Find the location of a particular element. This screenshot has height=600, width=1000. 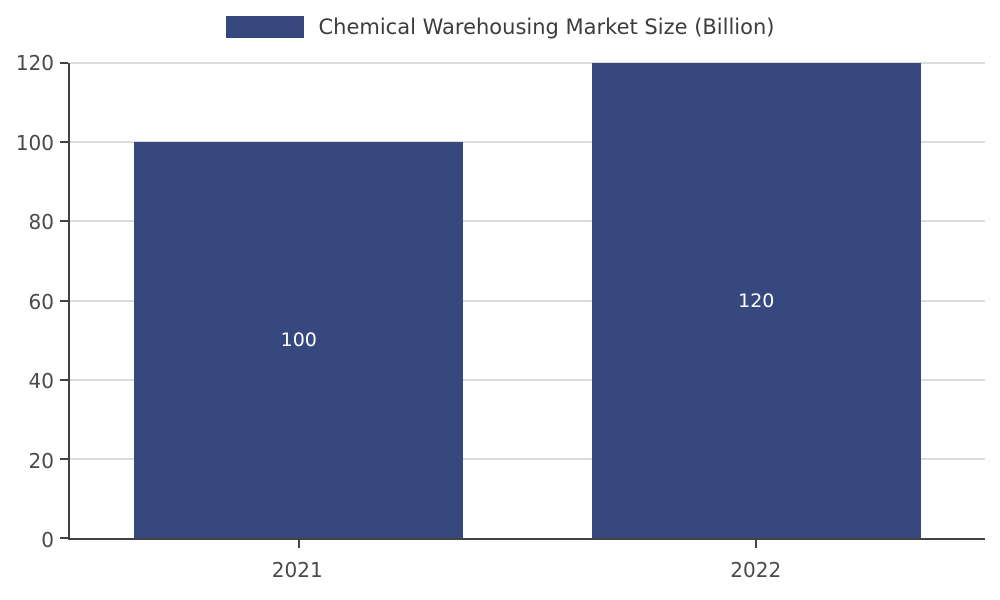

bar-value-label: 120 is located at coordinates (756, 300).